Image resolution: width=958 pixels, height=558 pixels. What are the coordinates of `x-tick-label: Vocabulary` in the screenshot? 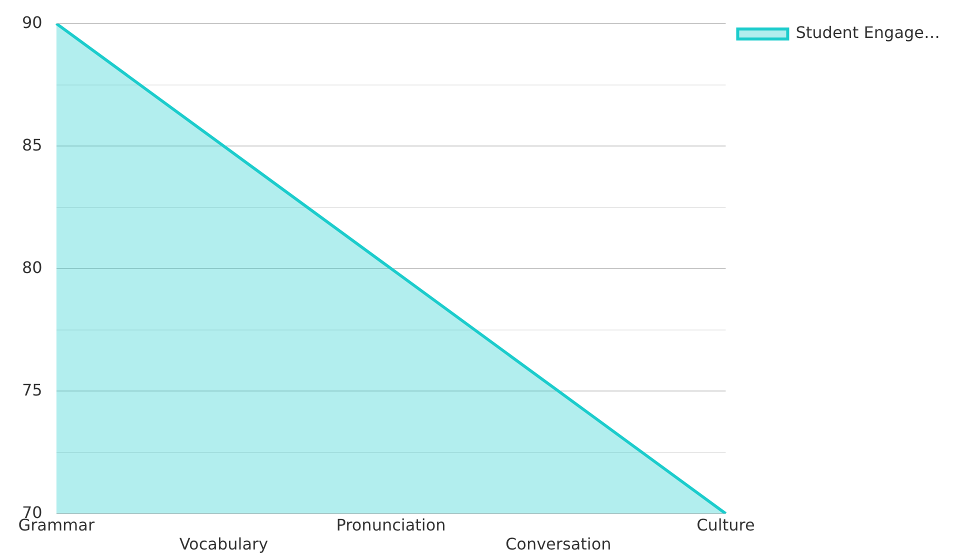 It's located at (223, 544).